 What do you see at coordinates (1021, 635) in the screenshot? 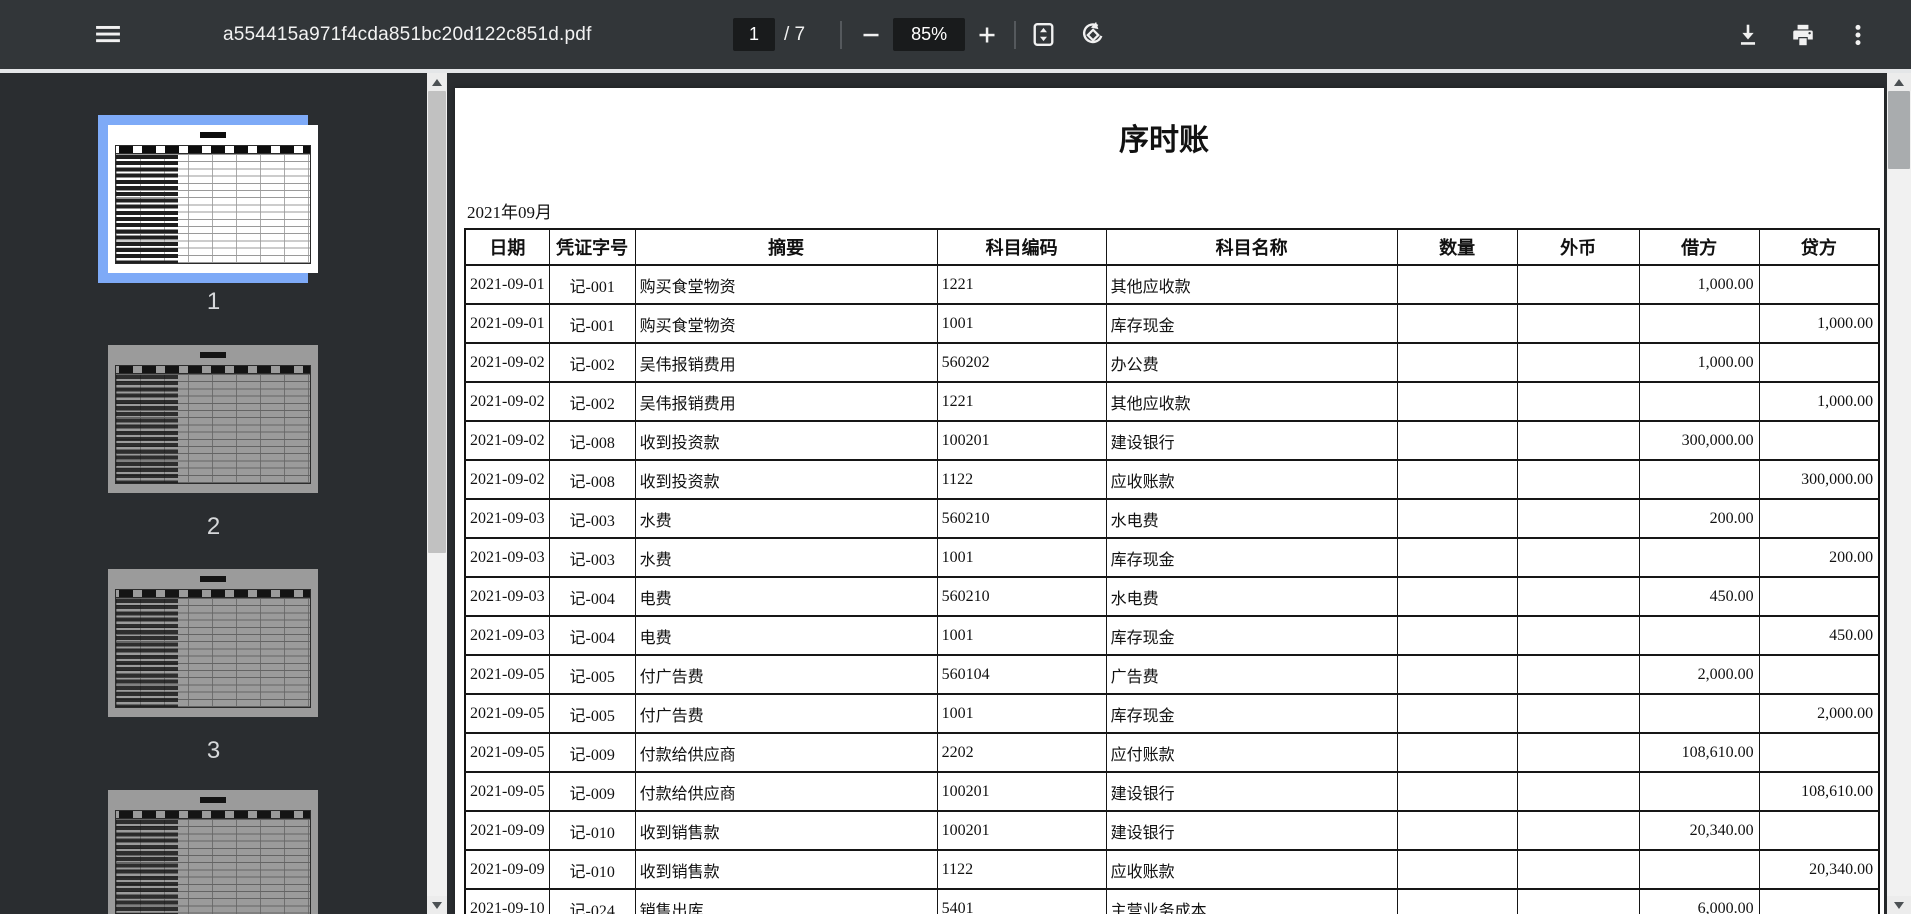
I see `table-cell: 1001` at bounding box center [1021, 635].